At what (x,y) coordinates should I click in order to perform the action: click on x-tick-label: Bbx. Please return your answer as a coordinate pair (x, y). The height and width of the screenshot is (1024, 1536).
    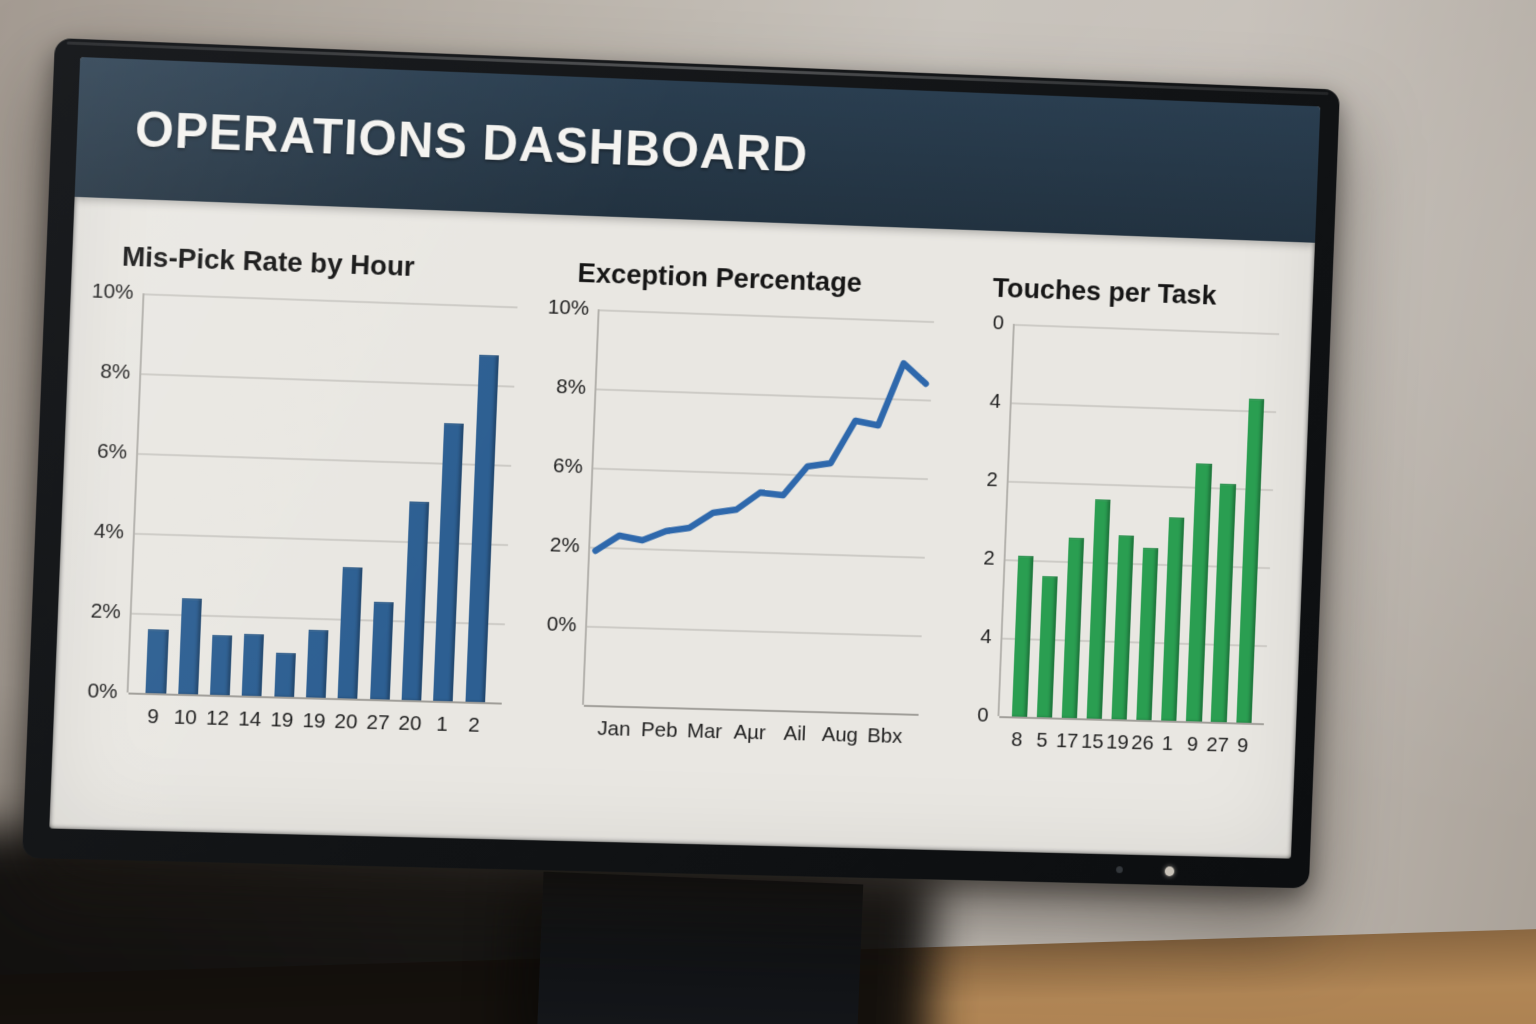
    Looking at the image, I should click on (884, 736).